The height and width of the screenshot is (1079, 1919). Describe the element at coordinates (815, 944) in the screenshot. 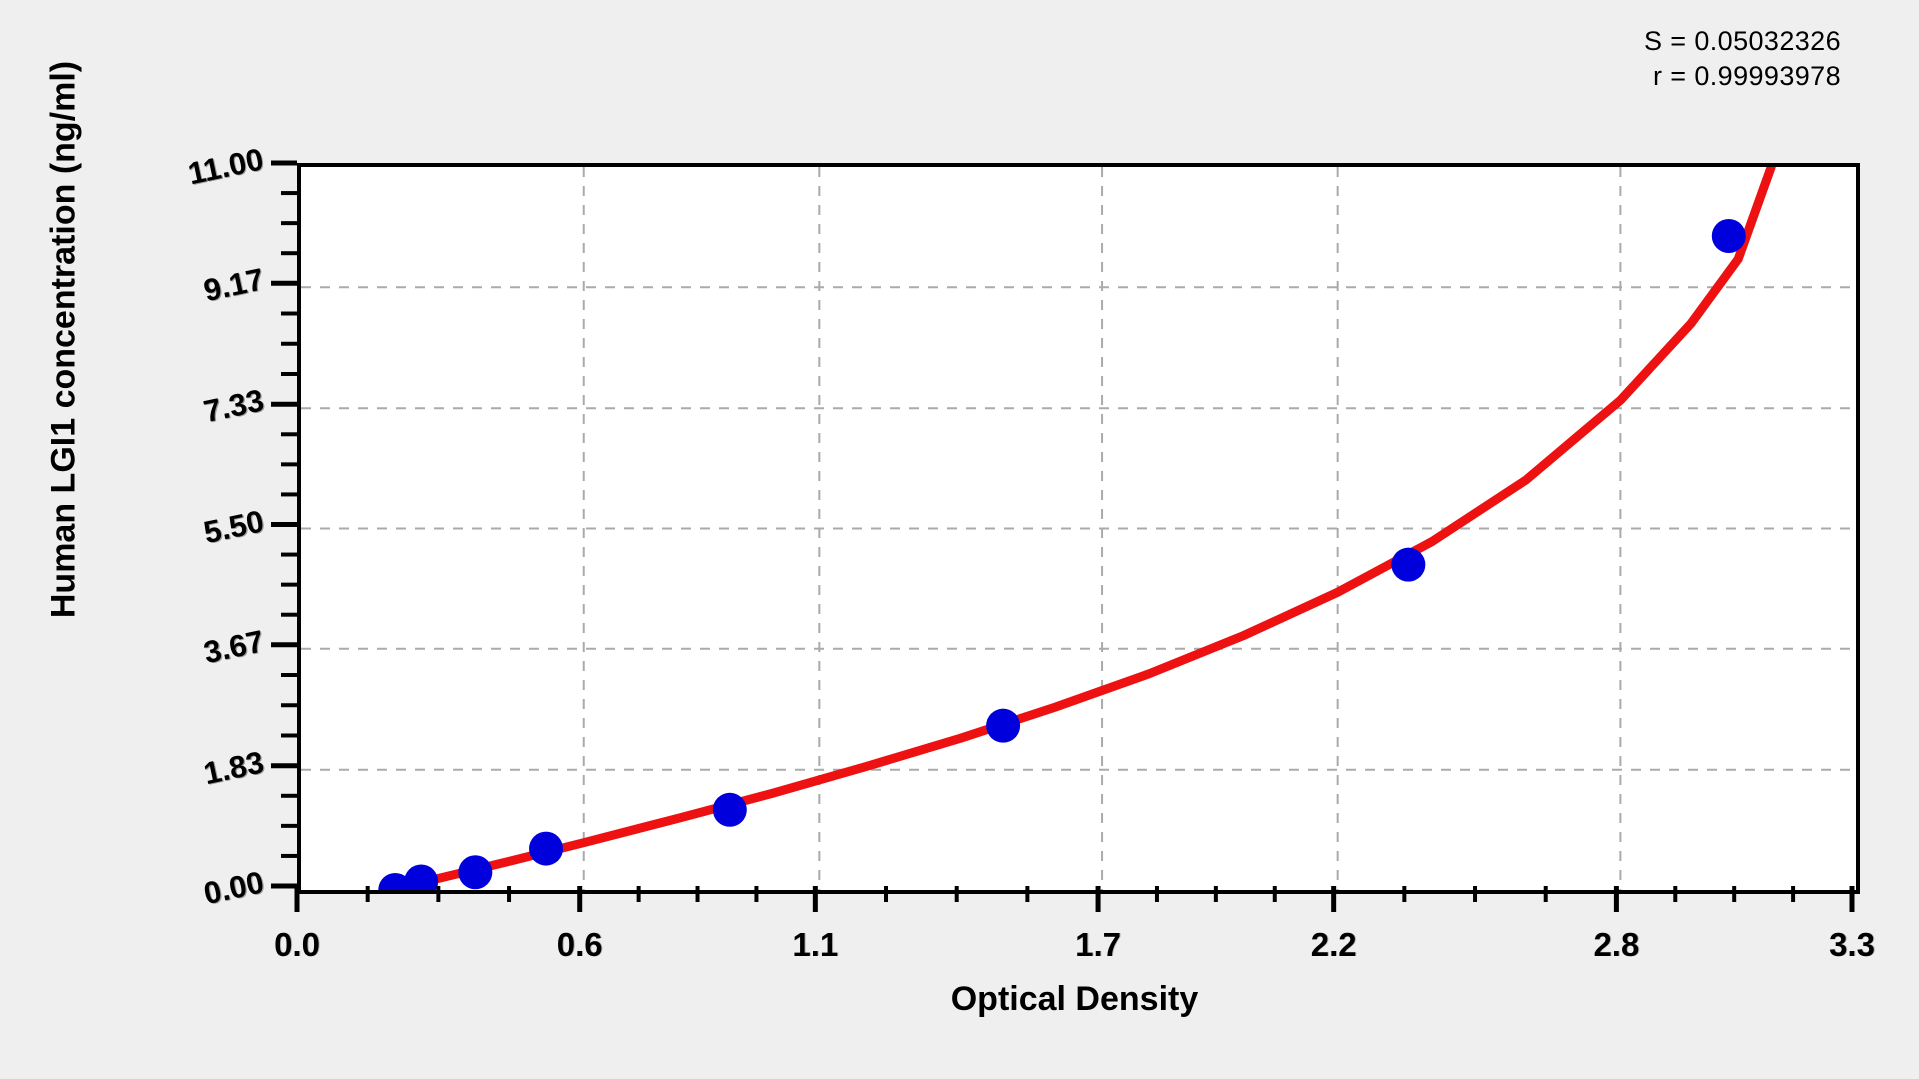

I see `x-axis-tick-label: 1.1` at that location.